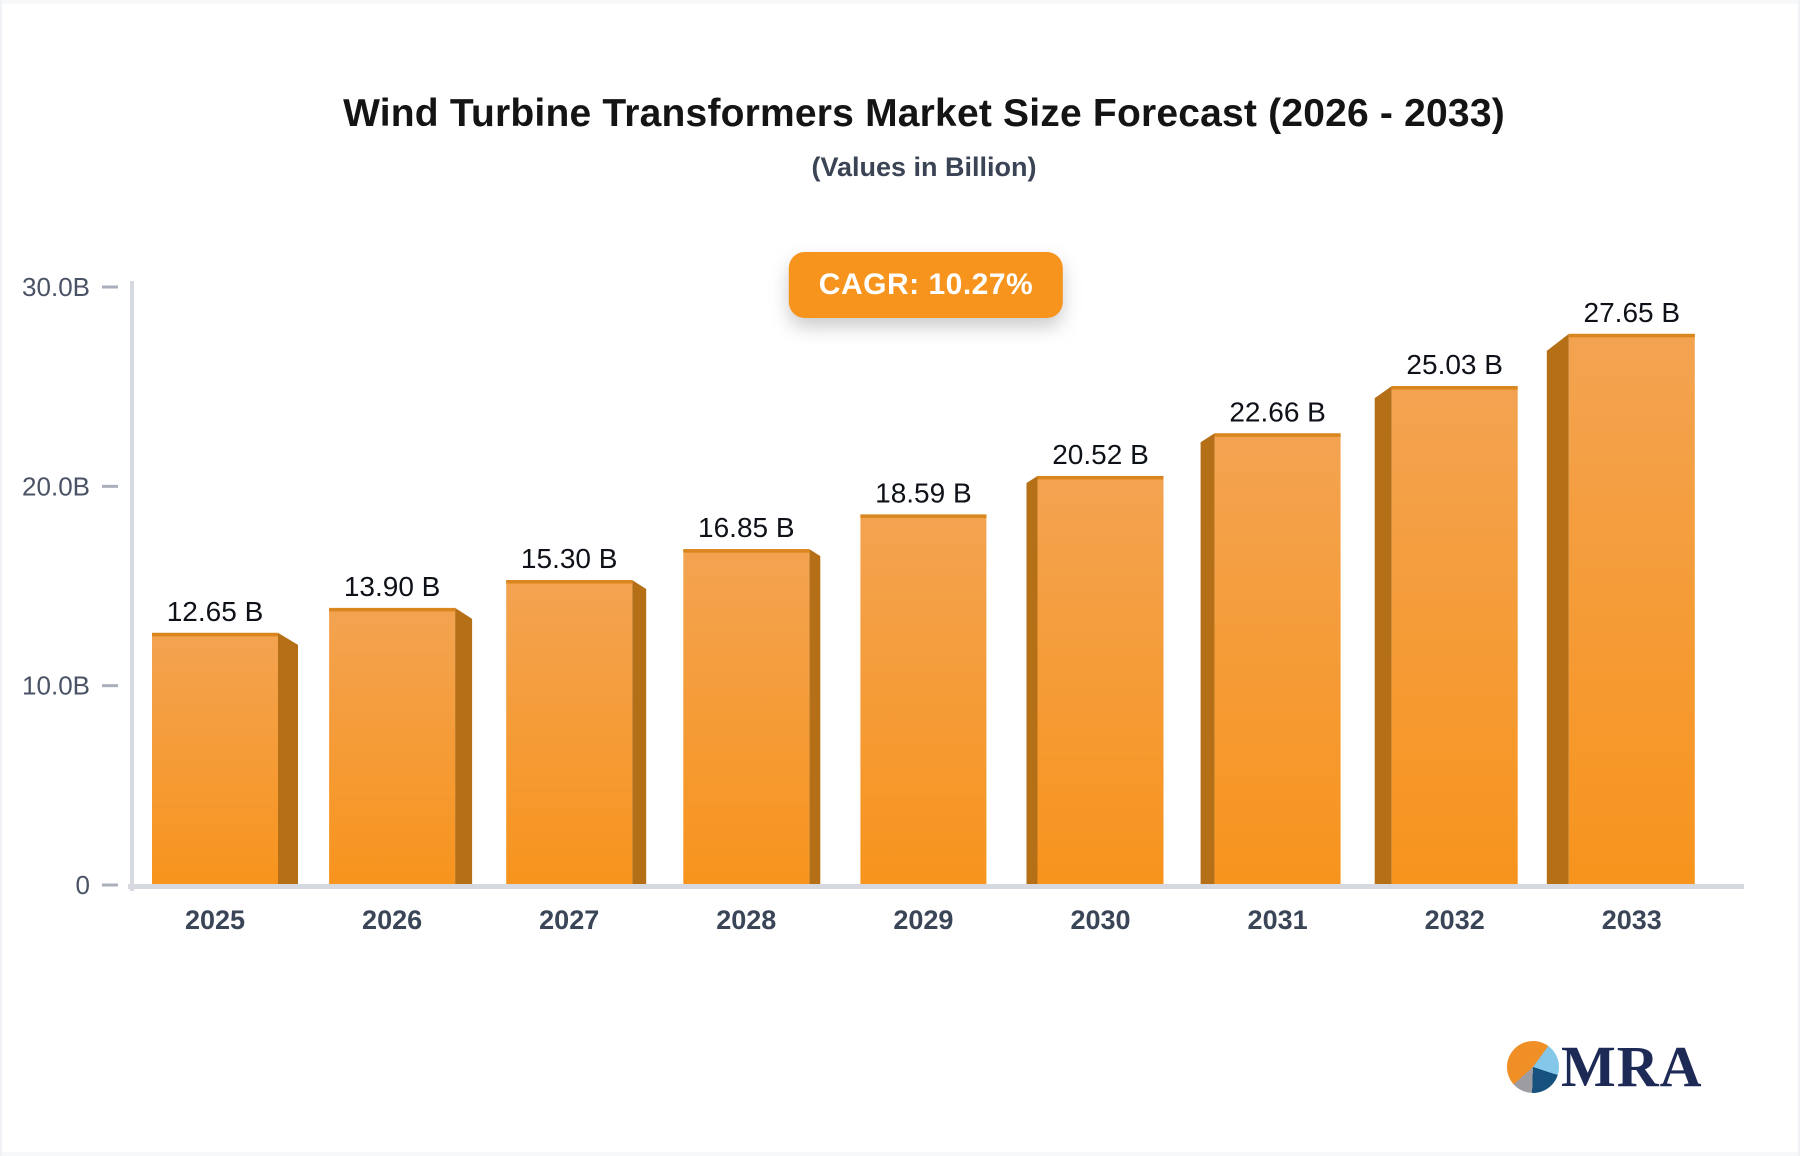 Image resolution: width=1800 pixels, height=1156 pixels. What do you see at coordinates (569, 732) in the screenshot?
I see `bar-2027` at bounding box center [569, 732].